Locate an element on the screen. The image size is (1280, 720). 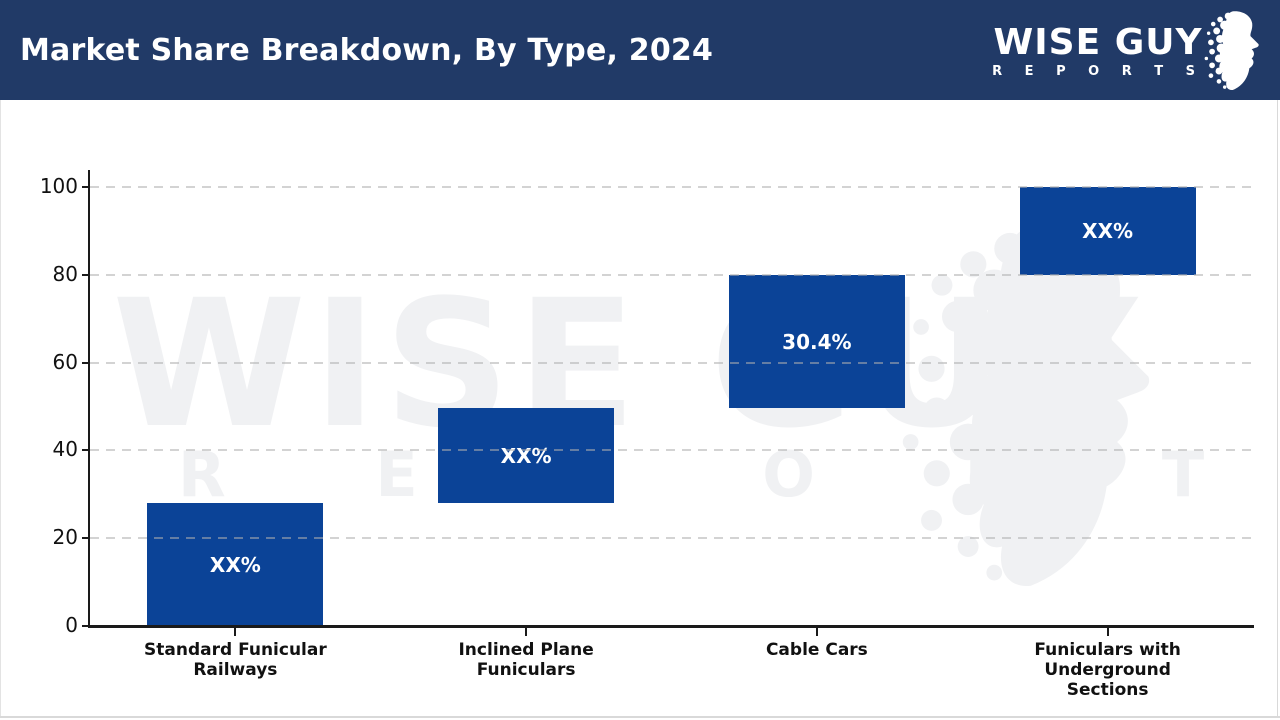
bar-standard-funicular-railways: XX% is located at coordinates (235, 564).